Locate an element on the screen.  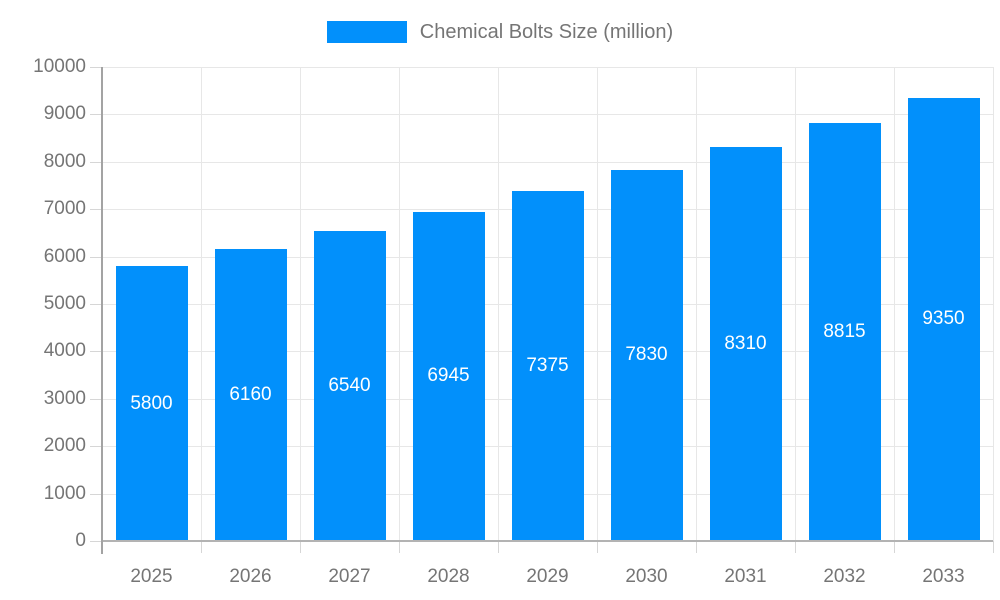
bar-2032 is located at coordinates (844, 332).